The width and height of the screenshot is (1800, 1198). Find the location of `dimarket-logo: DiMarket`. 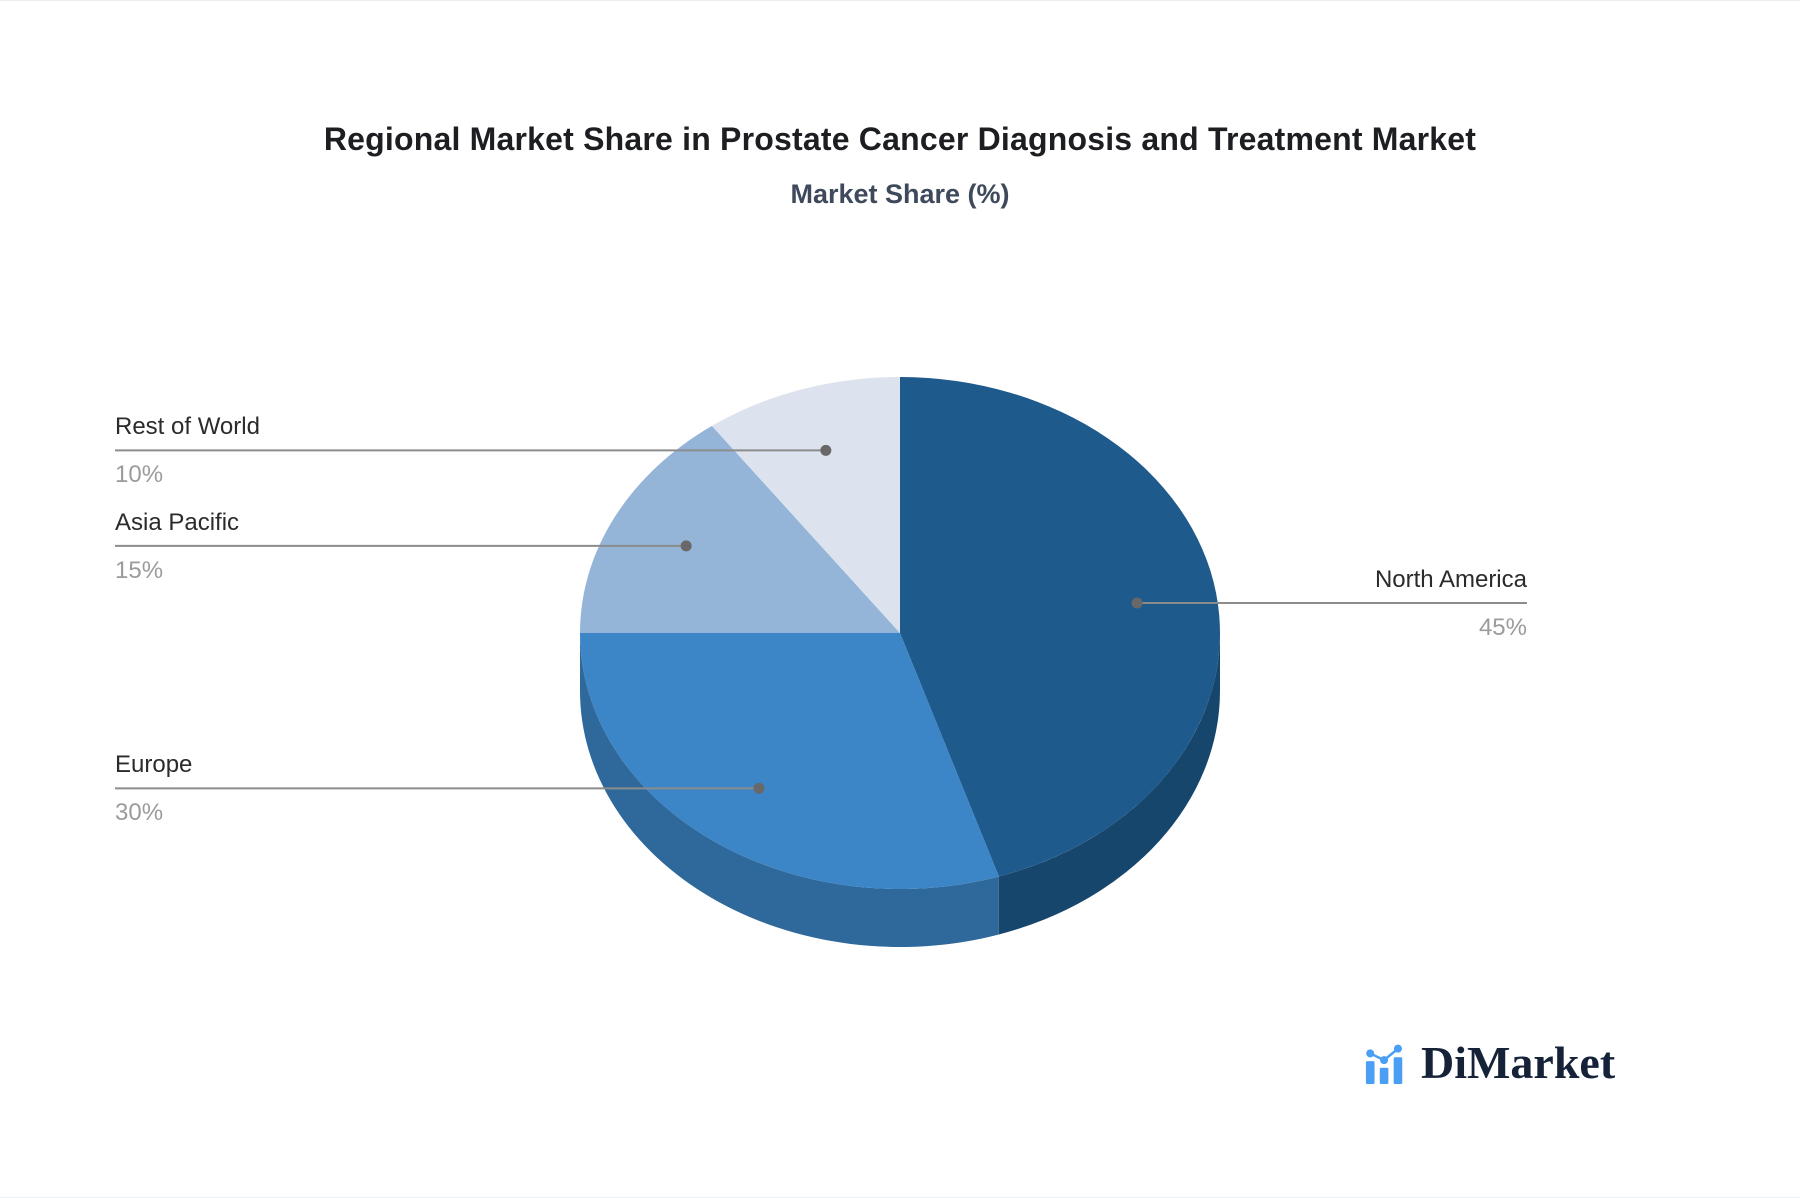

dimarket-logo: DiMarket is located at coordinates (1489, 1063).